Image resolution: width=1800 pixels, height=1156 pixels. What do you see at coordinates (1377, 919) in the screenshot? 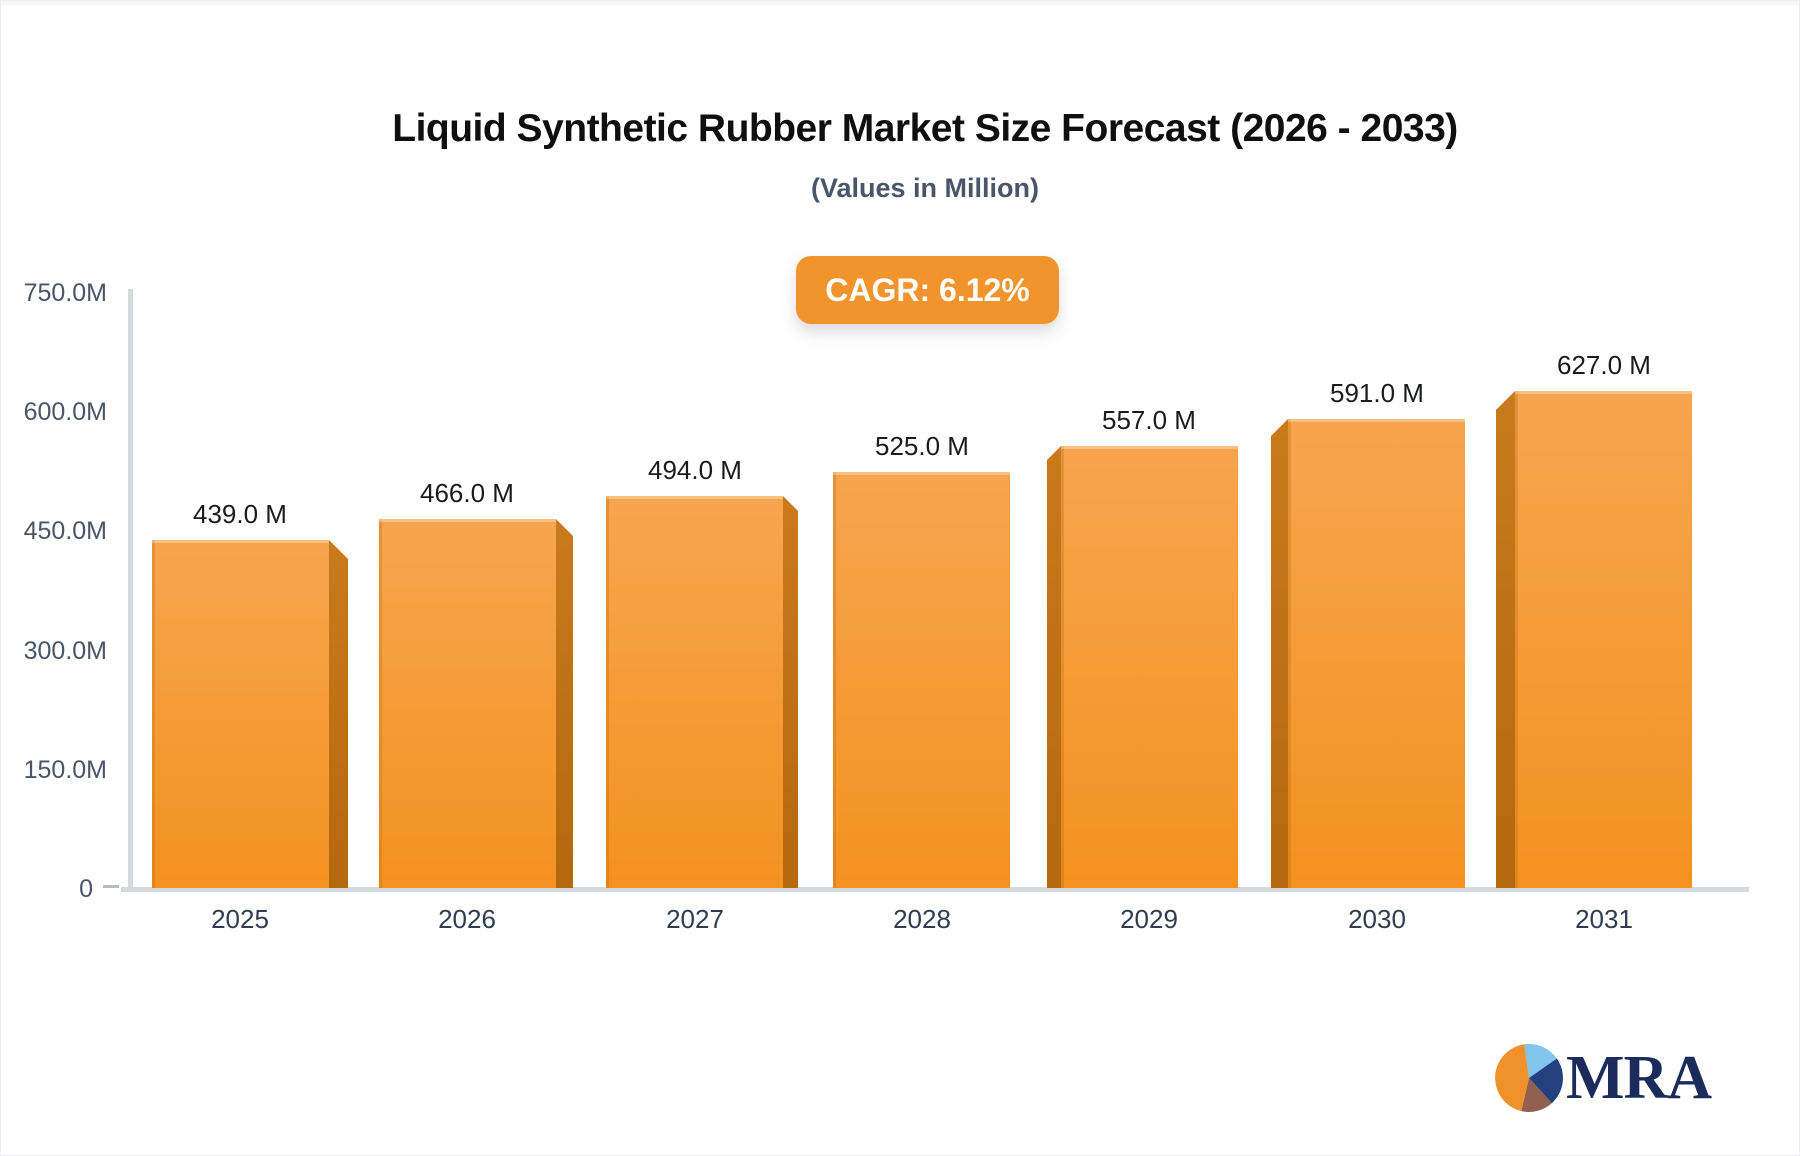
I see `x-axis-label-2030: 2030` at bounding box center [1377, 919].